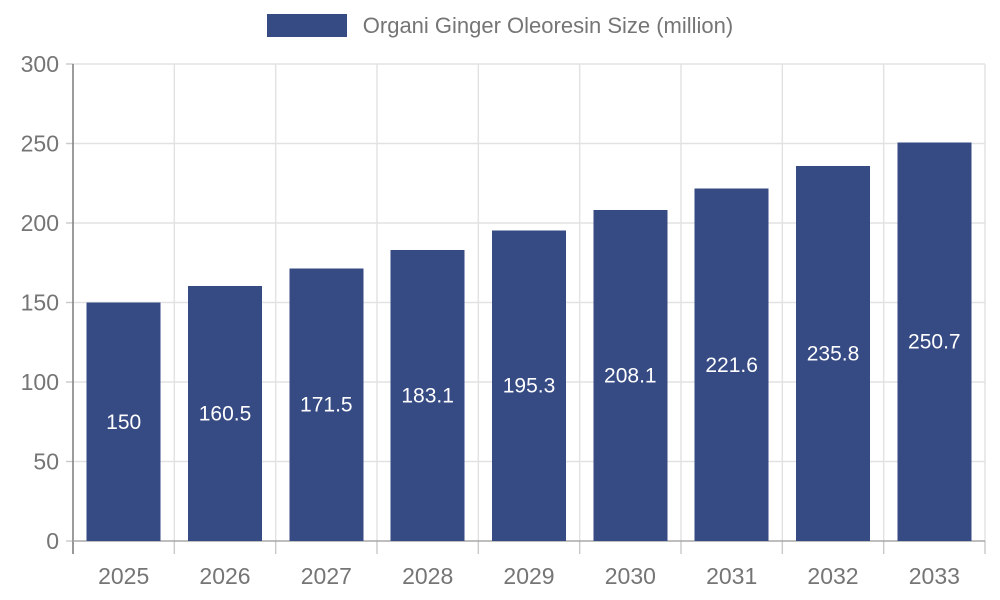  I want to click on bar-value-label: 150, so click(123, 422).